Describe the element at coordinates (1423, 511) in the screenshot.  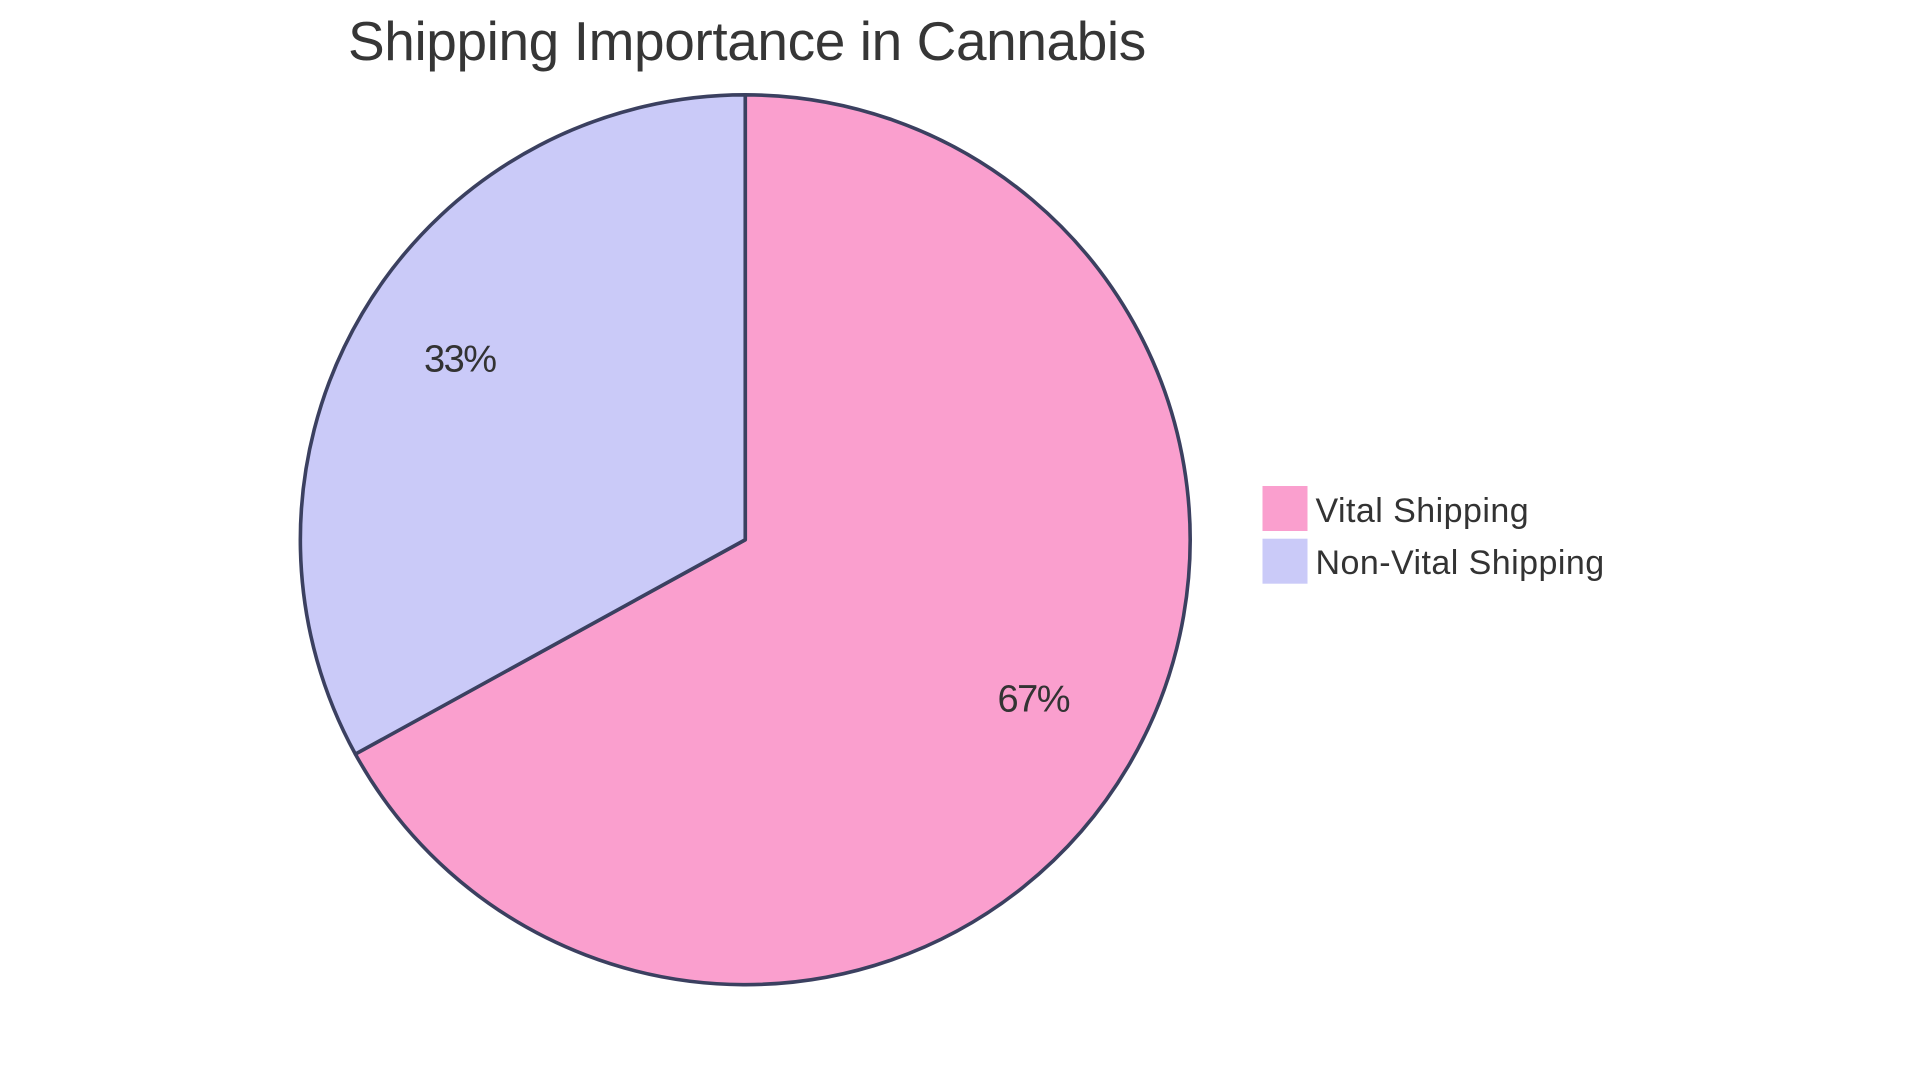
I see `svg-text: Vital Shipping` at that location.